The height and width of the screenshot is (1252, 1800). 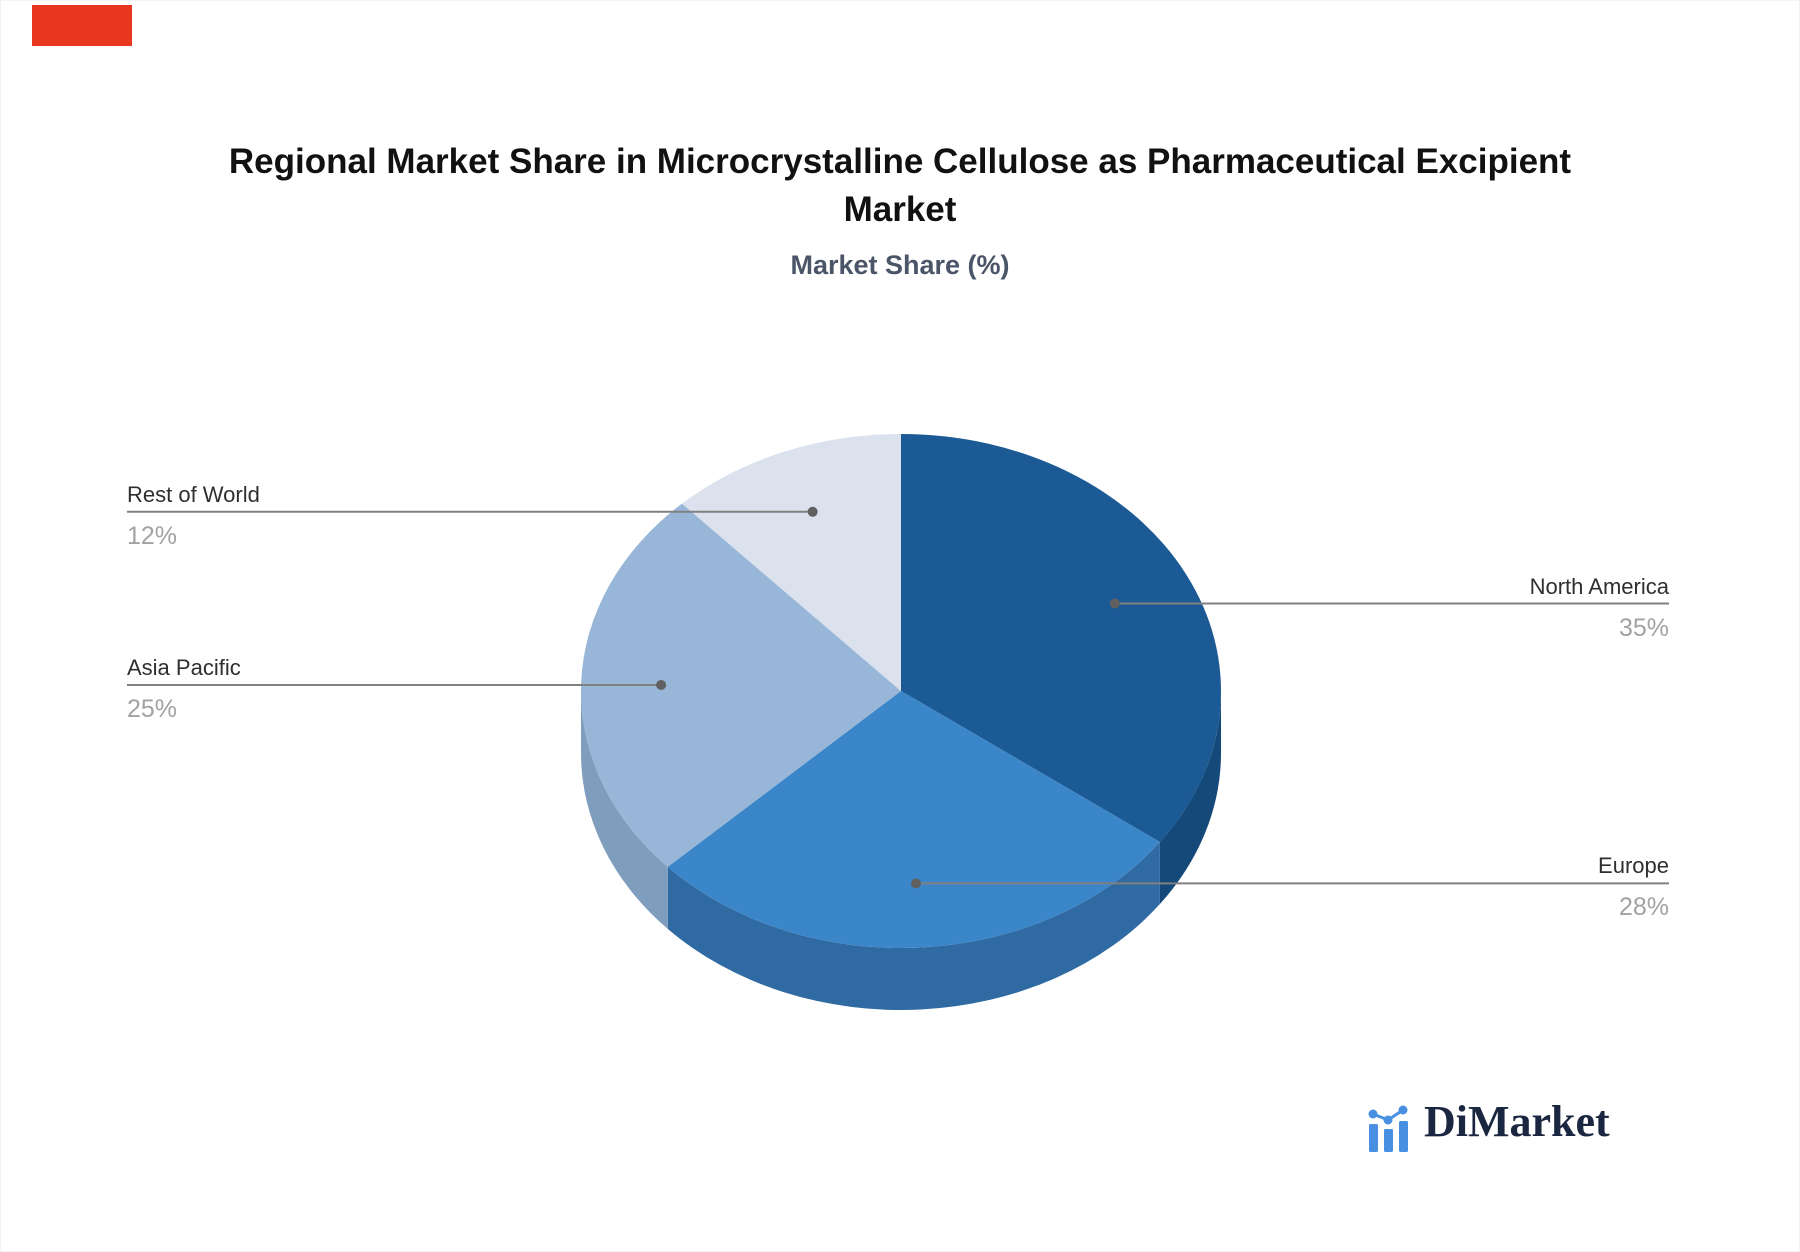 What do you see at coordinates (82, 25) in the screenshot?
I see `red-annotation-marker` at bounding box center [82, 25].